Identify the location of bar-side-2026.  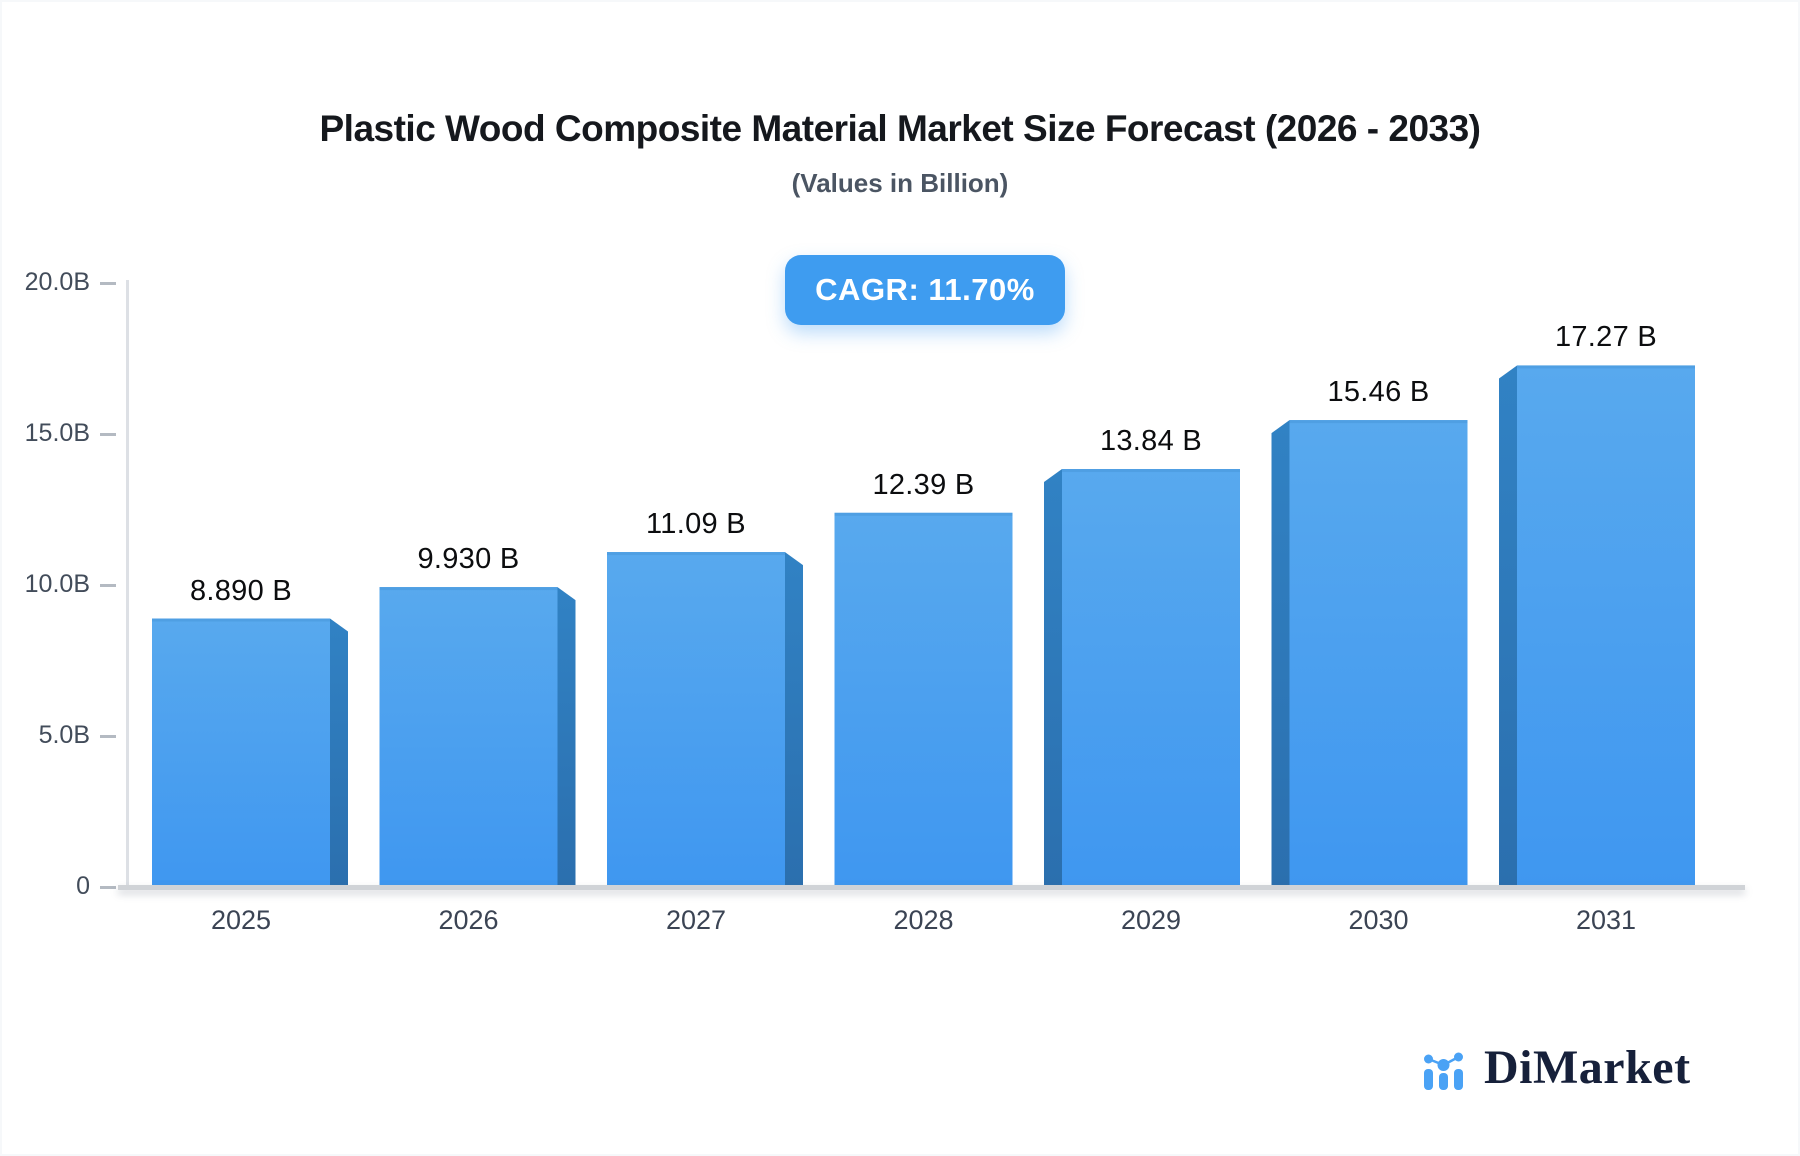
(566, 737).